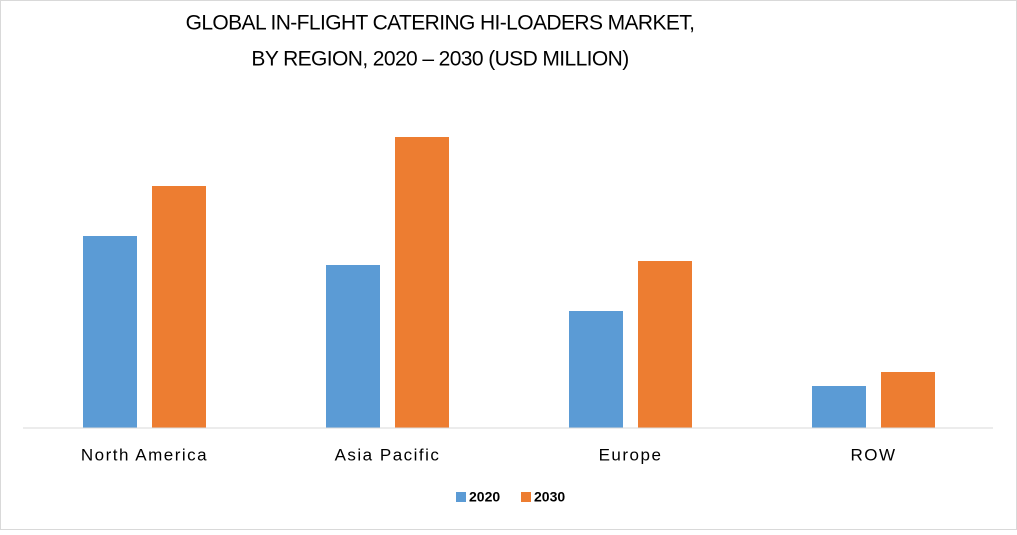  Describe the element at coordinates (144, 454) in the screenshot. I see `x-tick-label: North America` at that location.